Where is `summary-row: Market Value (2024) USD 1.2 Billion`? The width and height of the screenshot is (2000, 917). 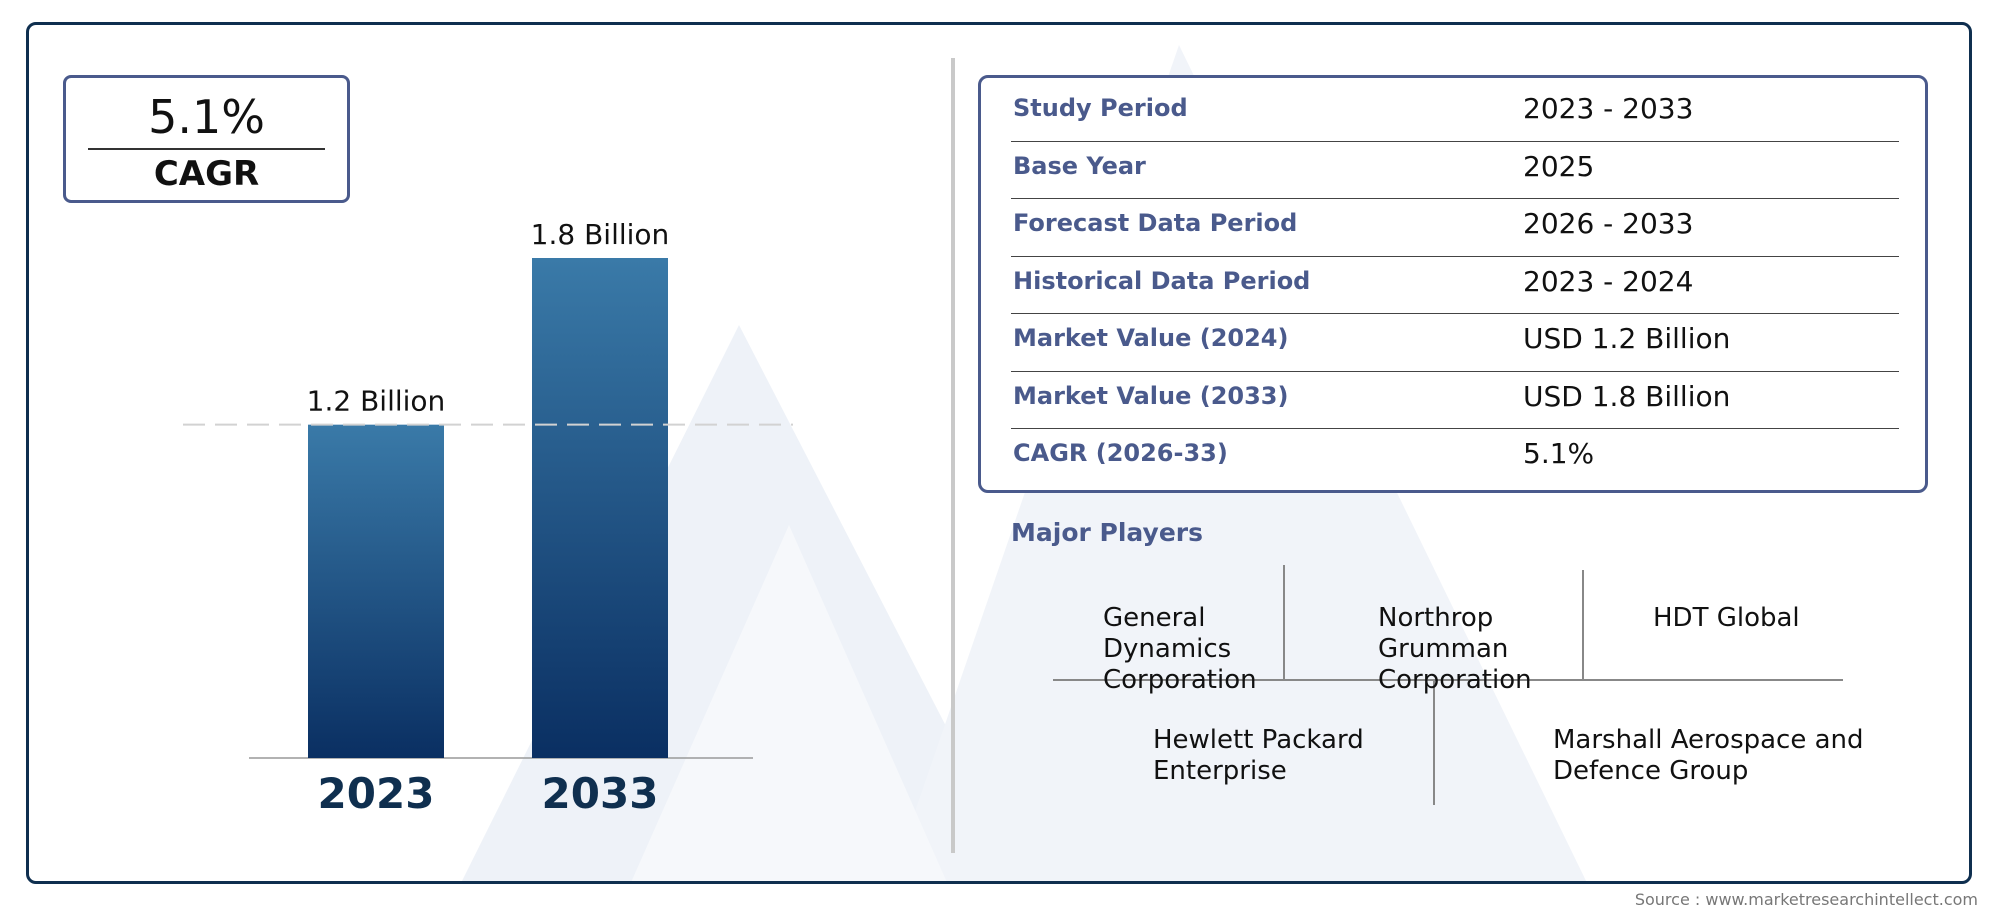
summary-row: Market Value (2024) USD 1.2 Billion is located at coordinates (1455, 343).